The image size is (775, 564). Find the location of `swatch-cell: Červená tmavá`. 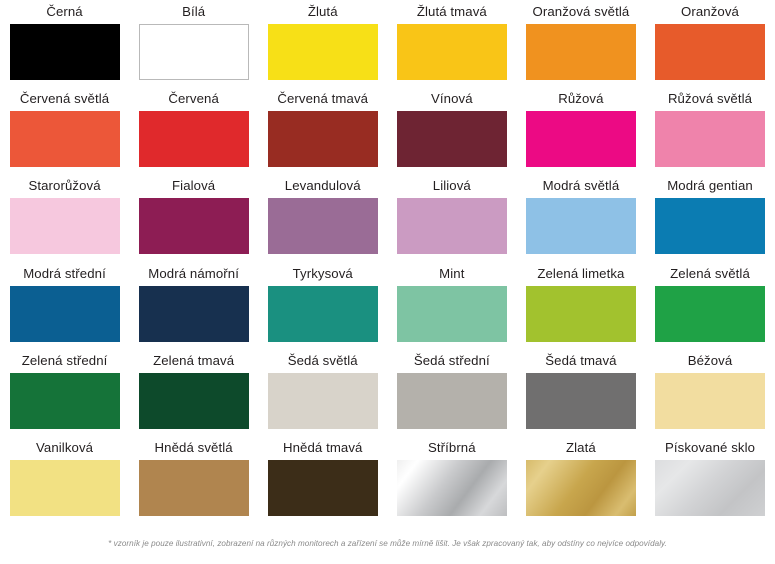

swatch-cell: Červená tmavá is located at coordinates (322, 130).